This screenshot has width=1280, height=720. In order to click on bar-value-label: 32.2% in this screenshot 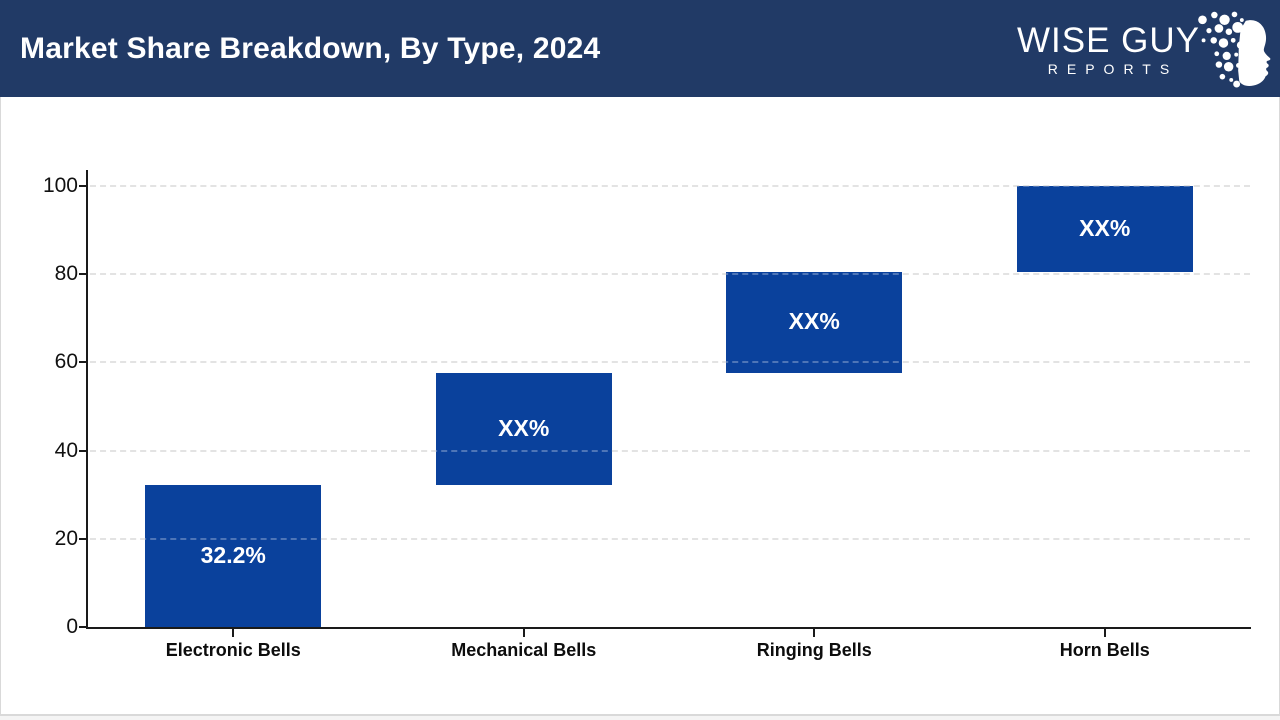, I will do `click(233, 554)`.